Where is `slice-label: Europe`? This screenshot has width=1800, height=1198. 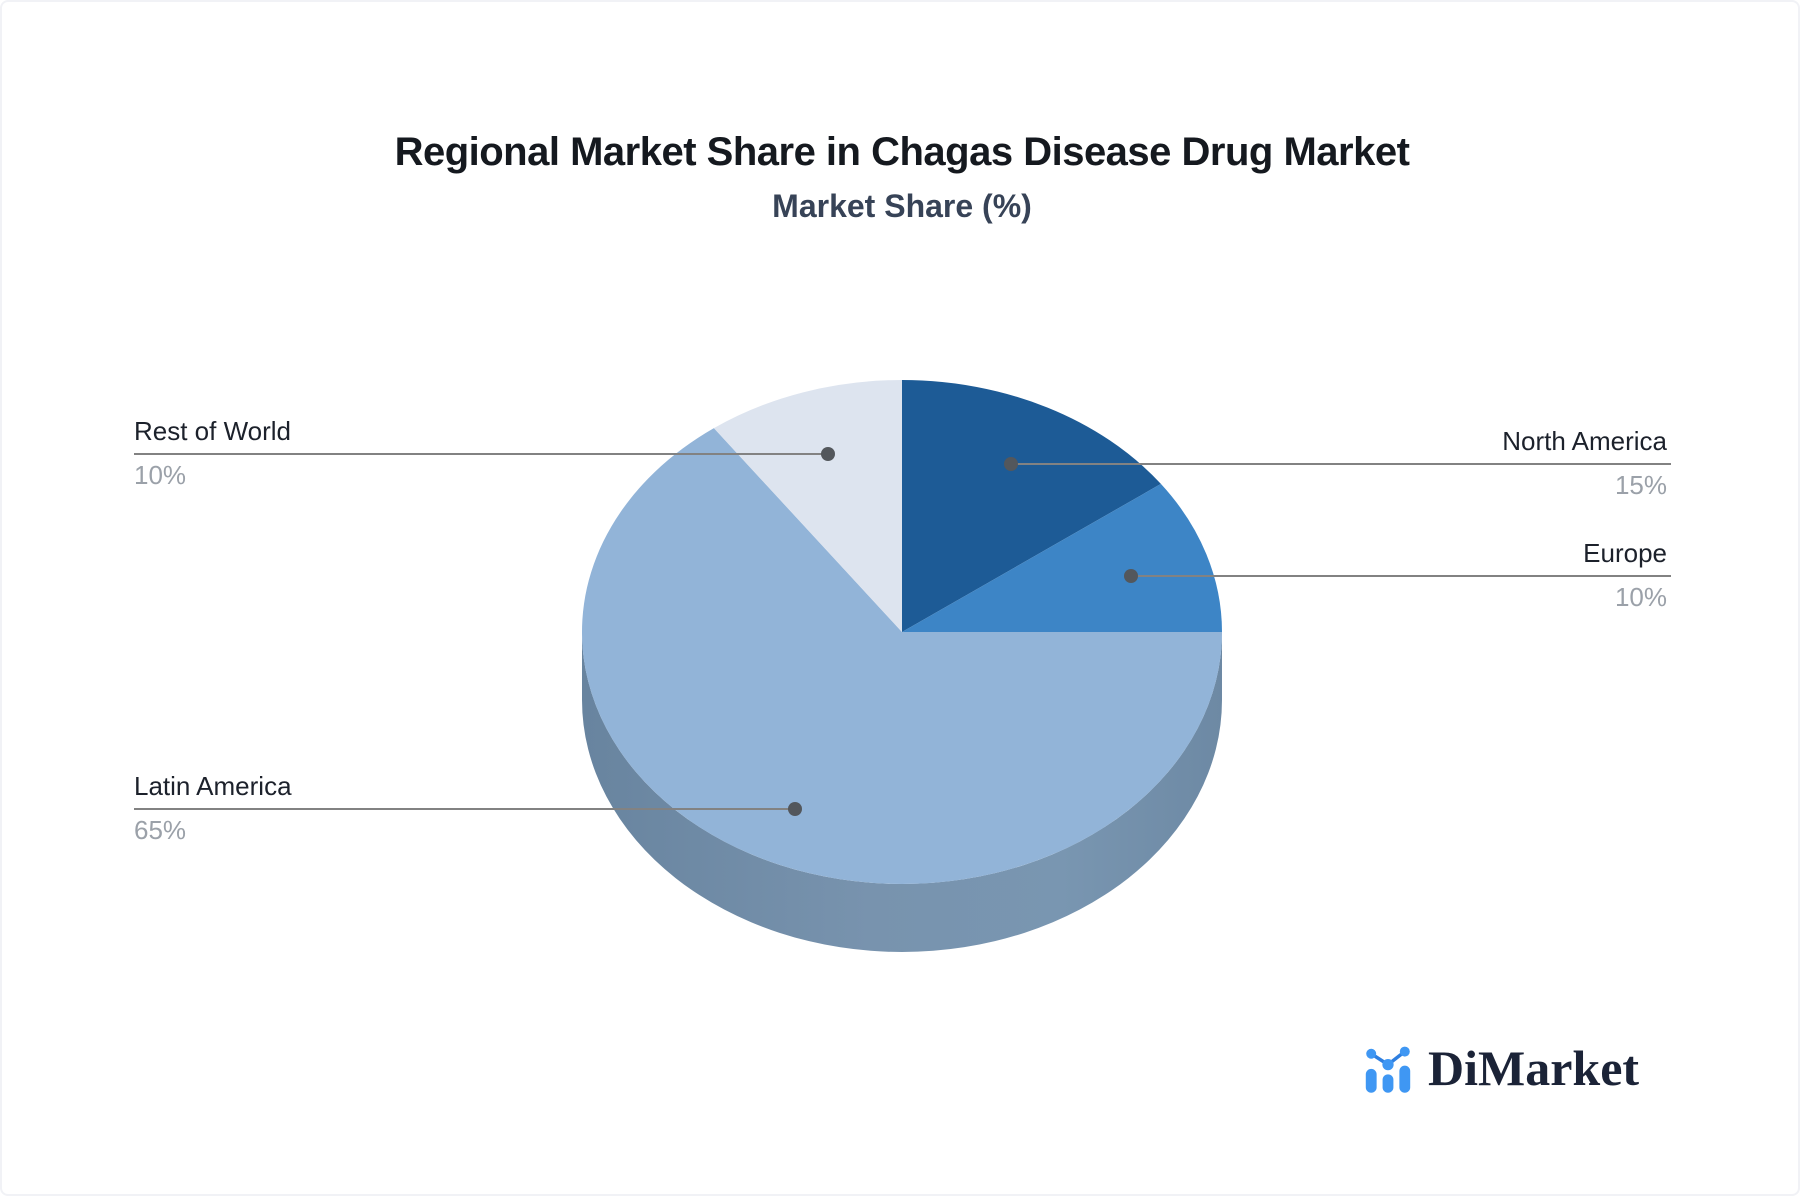
slice-label: Europe is located at coordinates (1625, 553).